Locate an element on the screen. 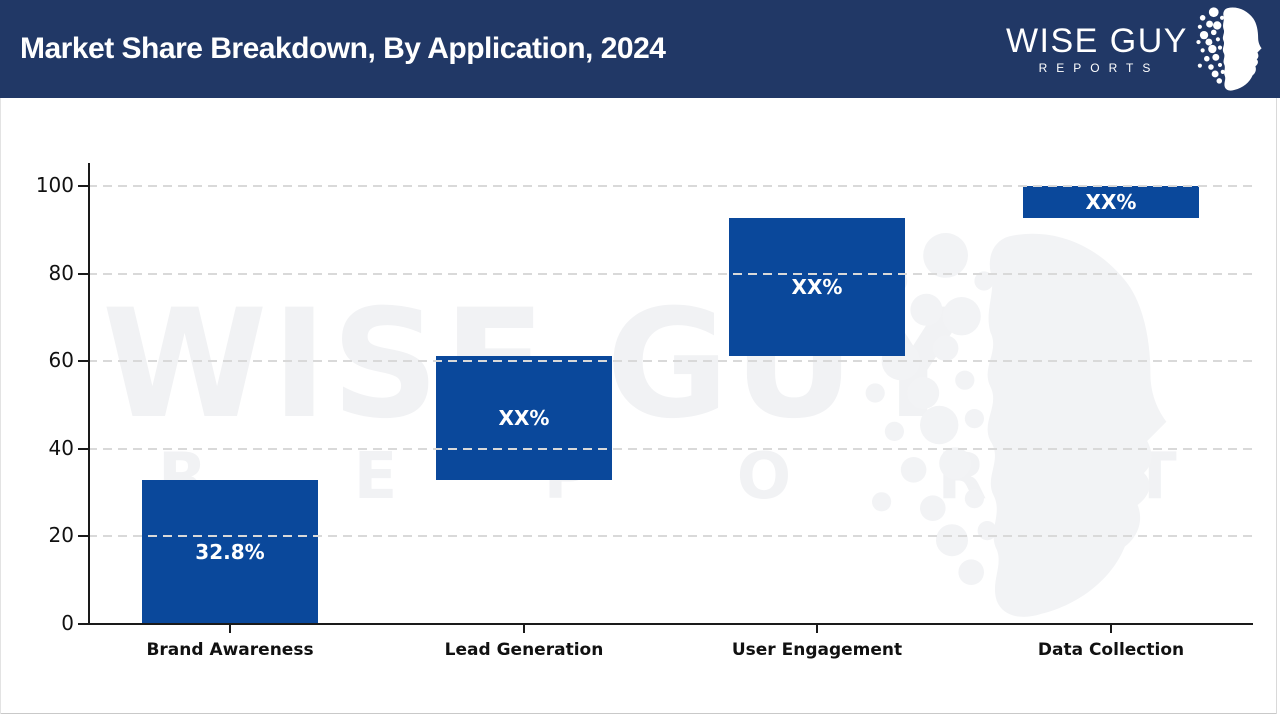 Image resolution: width=1280 pixels, height=720 pixels. x-category-label: User Engagement is located at coordinates (817, 650).